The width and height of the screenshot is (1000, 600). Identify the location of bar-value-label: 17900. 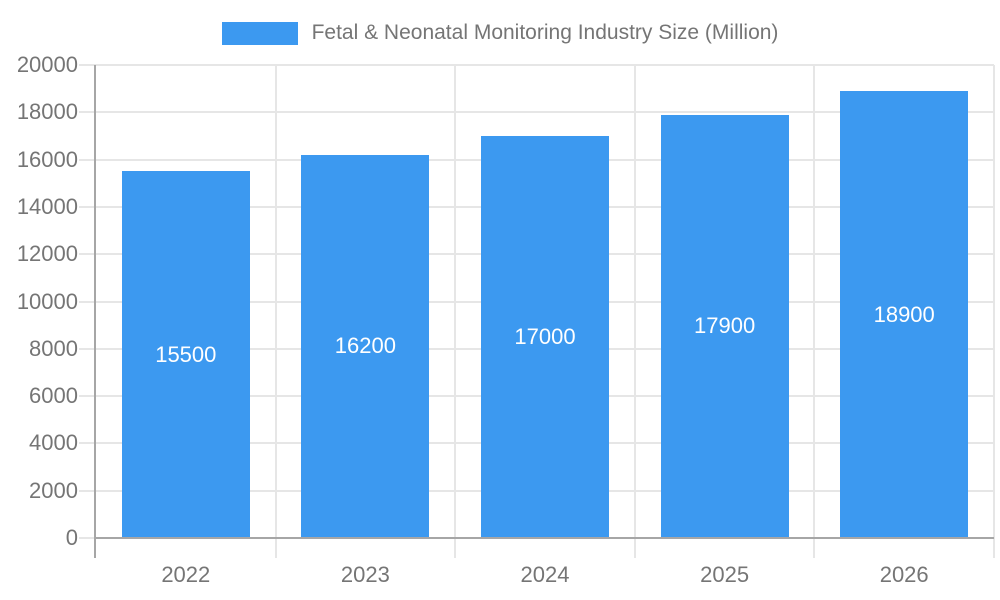
(725, 326).